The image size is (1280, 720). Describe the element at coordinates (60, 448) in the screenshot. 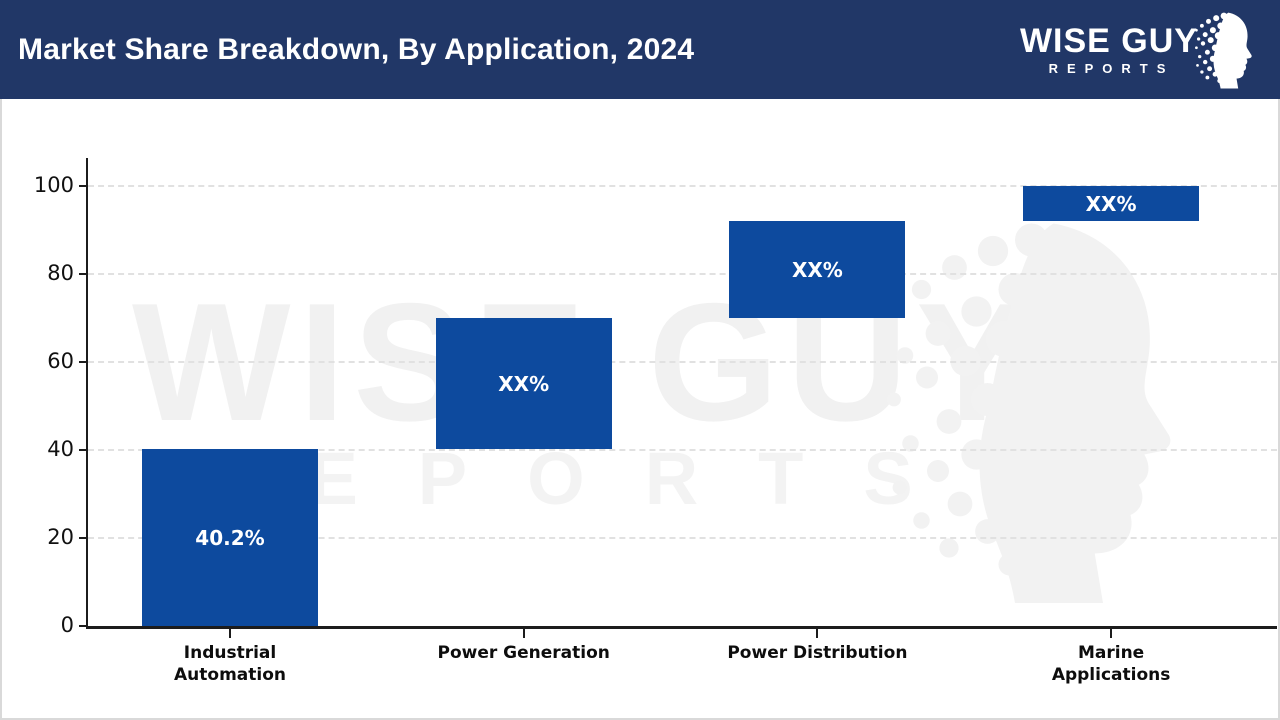

I see `y-tick-label: 40` at that location.